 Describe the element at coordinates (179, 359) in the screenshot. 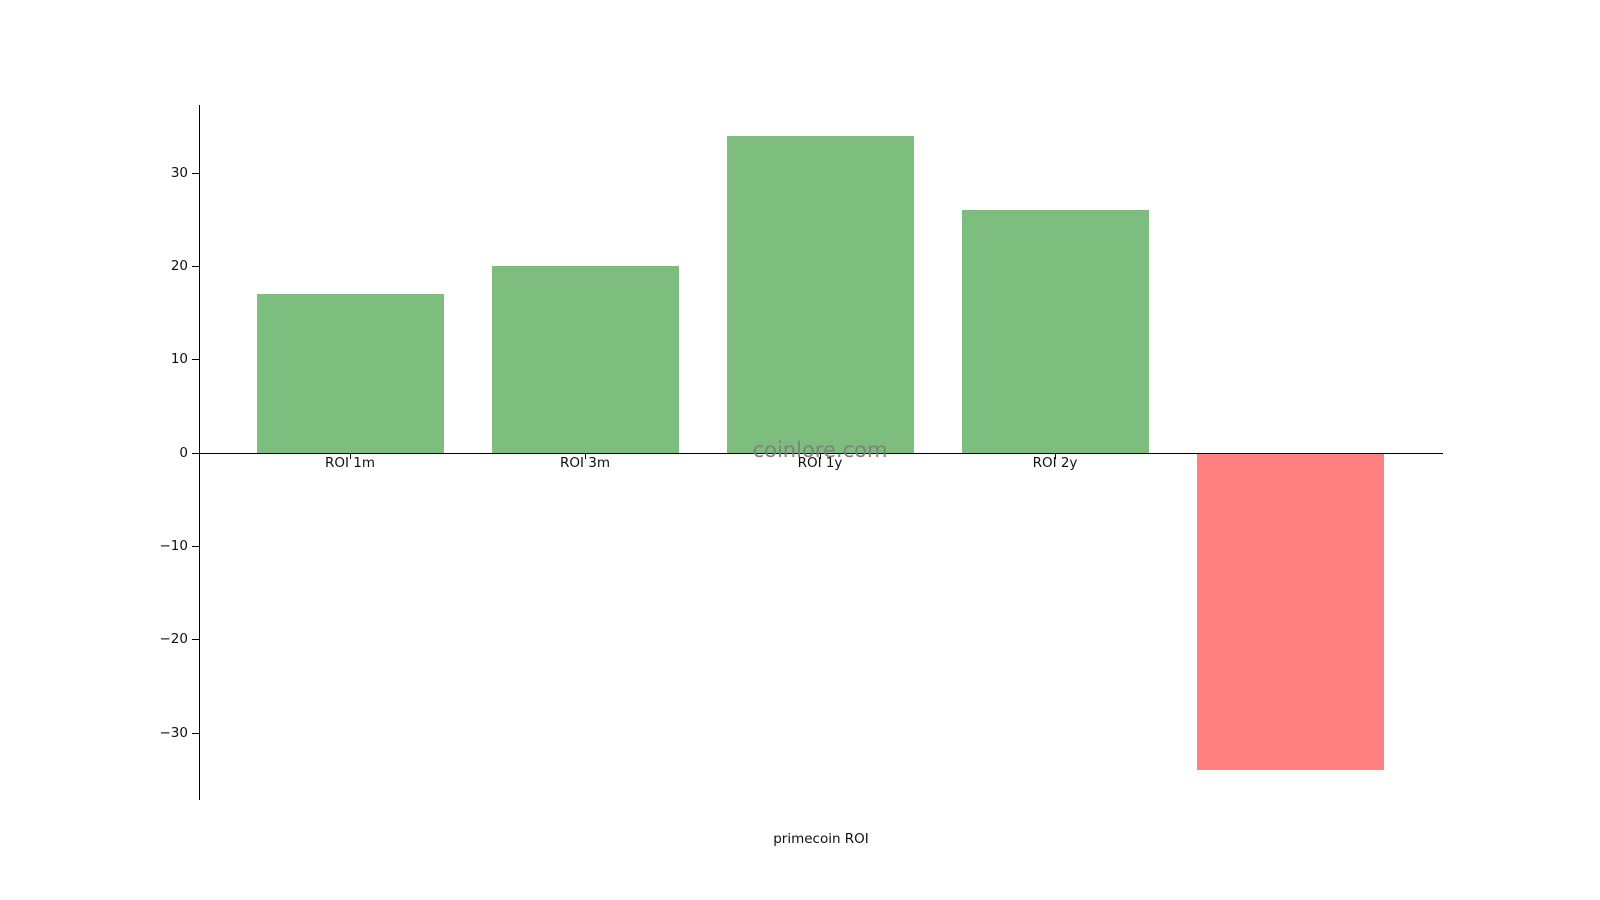

I see `y-tick-label: 10` at that location.